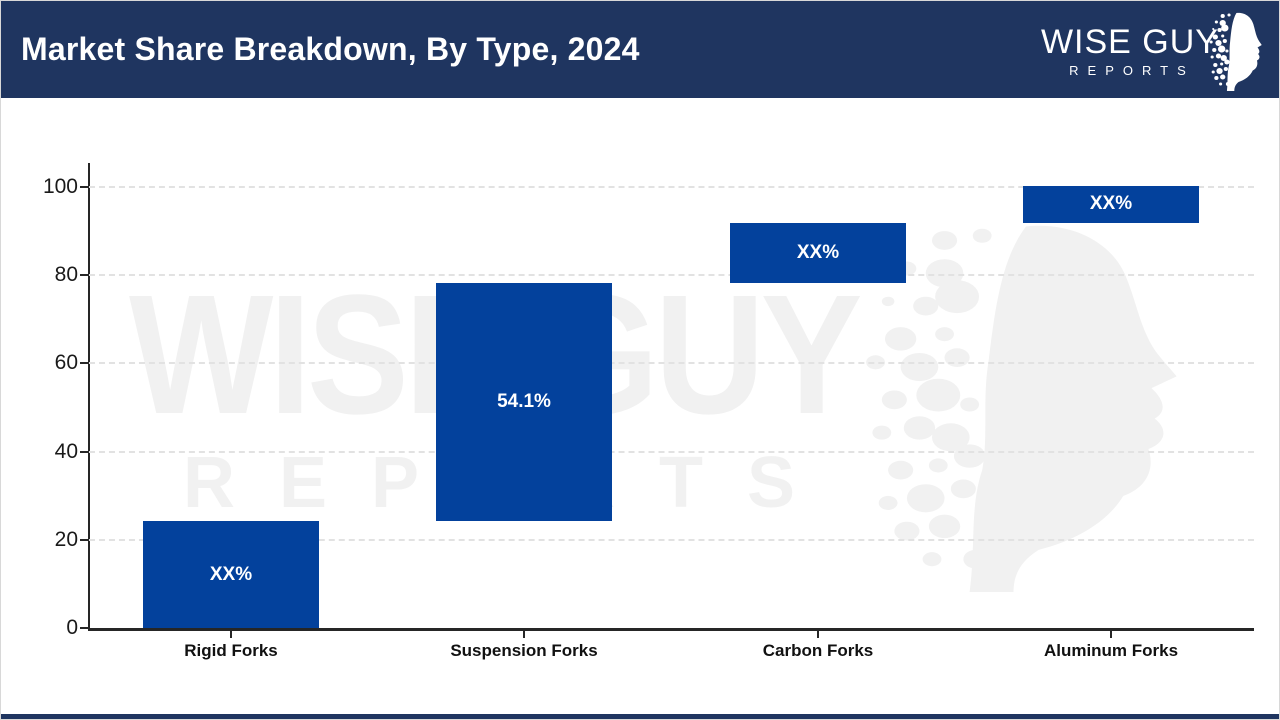 The image size is (1280, 720). Describe the element at coordinates (60, 186) in the screenshot. I see `y-tick-label: 100` at that location.